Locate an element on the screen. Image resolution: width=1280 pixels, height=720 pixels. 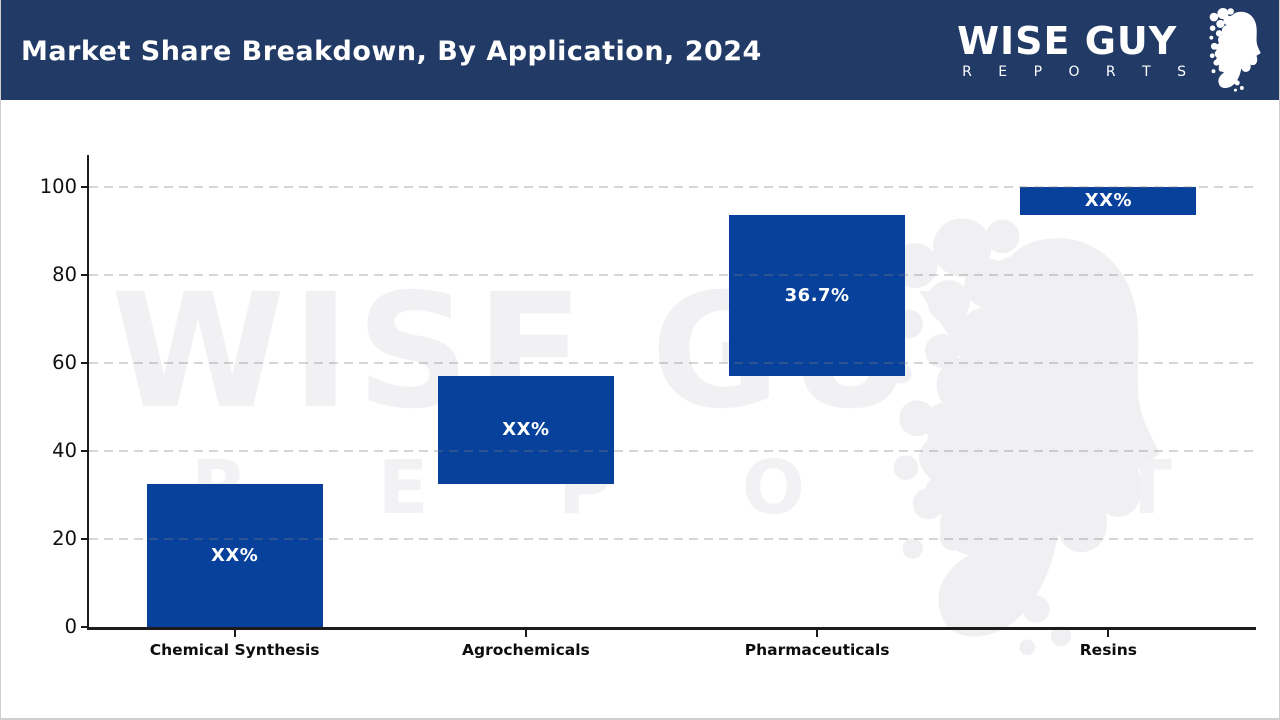
bar-agrochemicals: XX% is located at coordinates (525, 430).